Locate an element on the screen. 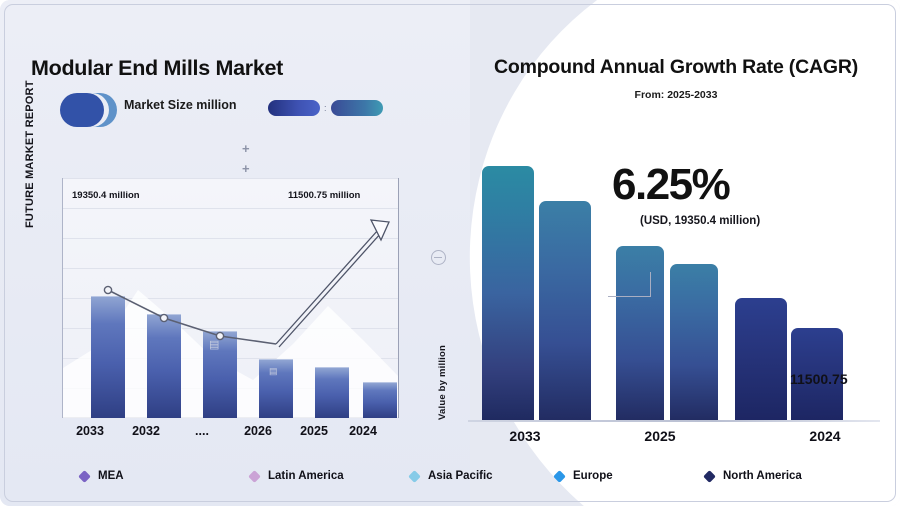 Image resolution: width=900 pixels, height=506 pixels. mountain-background-decoration is located at coordinates (230, 333).